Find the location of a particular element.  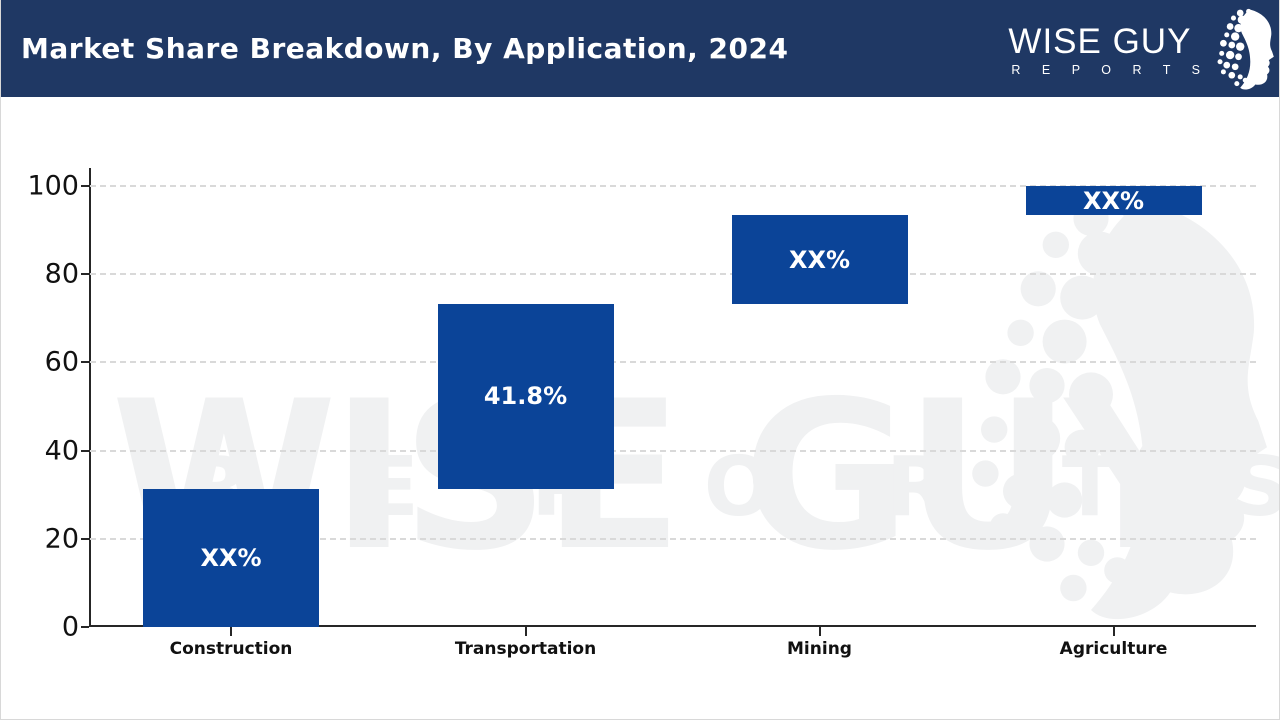

y-tick-label-20: 20 is located at coordinates (61, 539).